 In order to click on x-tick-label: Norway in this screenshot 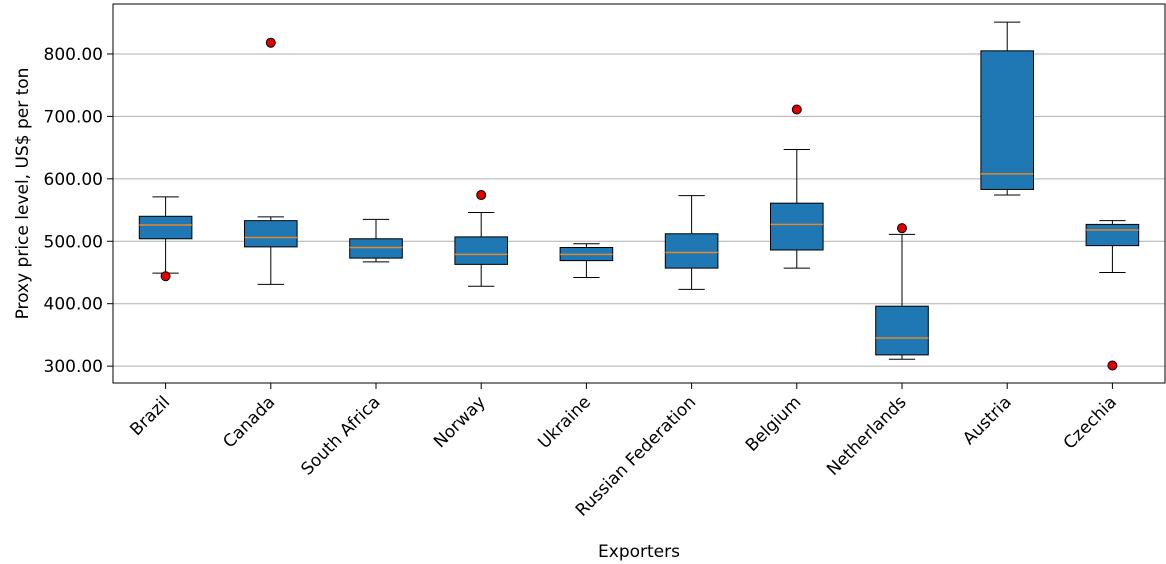, I will do `click(460, 422)`.